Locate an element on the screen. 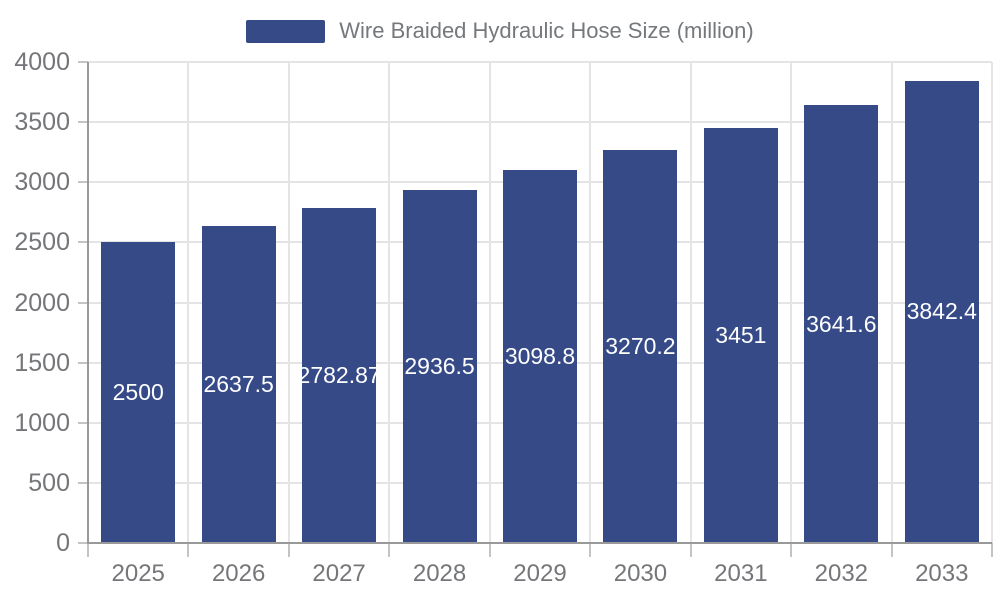 This screenshot has width=1000, height=600. bar-value-label: 3451 is located at coordinates (741, 335).